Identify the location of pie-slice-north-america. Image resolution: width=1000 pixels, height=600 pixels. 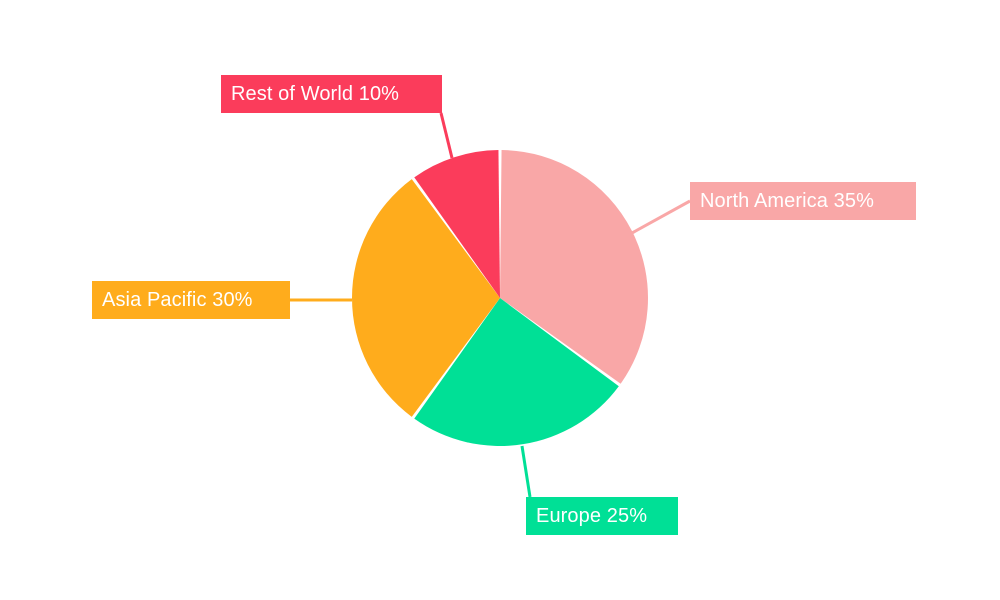
(574, 267).